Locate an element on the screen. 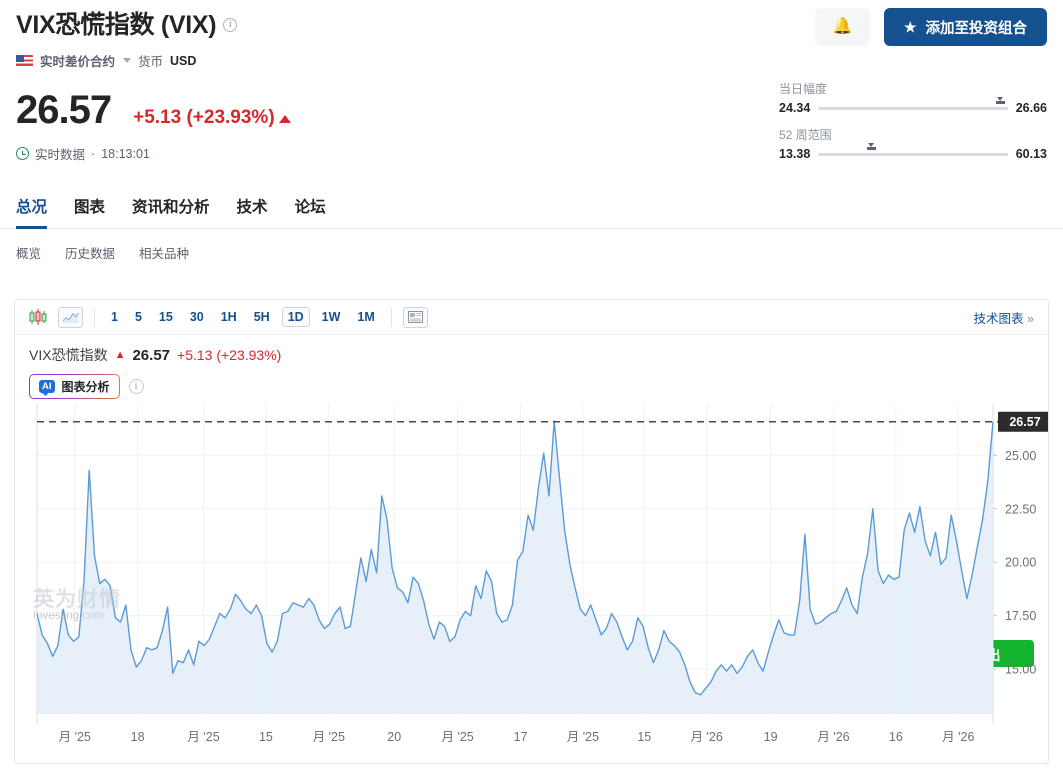  timeframe-1D: 1D is located at coordinates (295, 317).